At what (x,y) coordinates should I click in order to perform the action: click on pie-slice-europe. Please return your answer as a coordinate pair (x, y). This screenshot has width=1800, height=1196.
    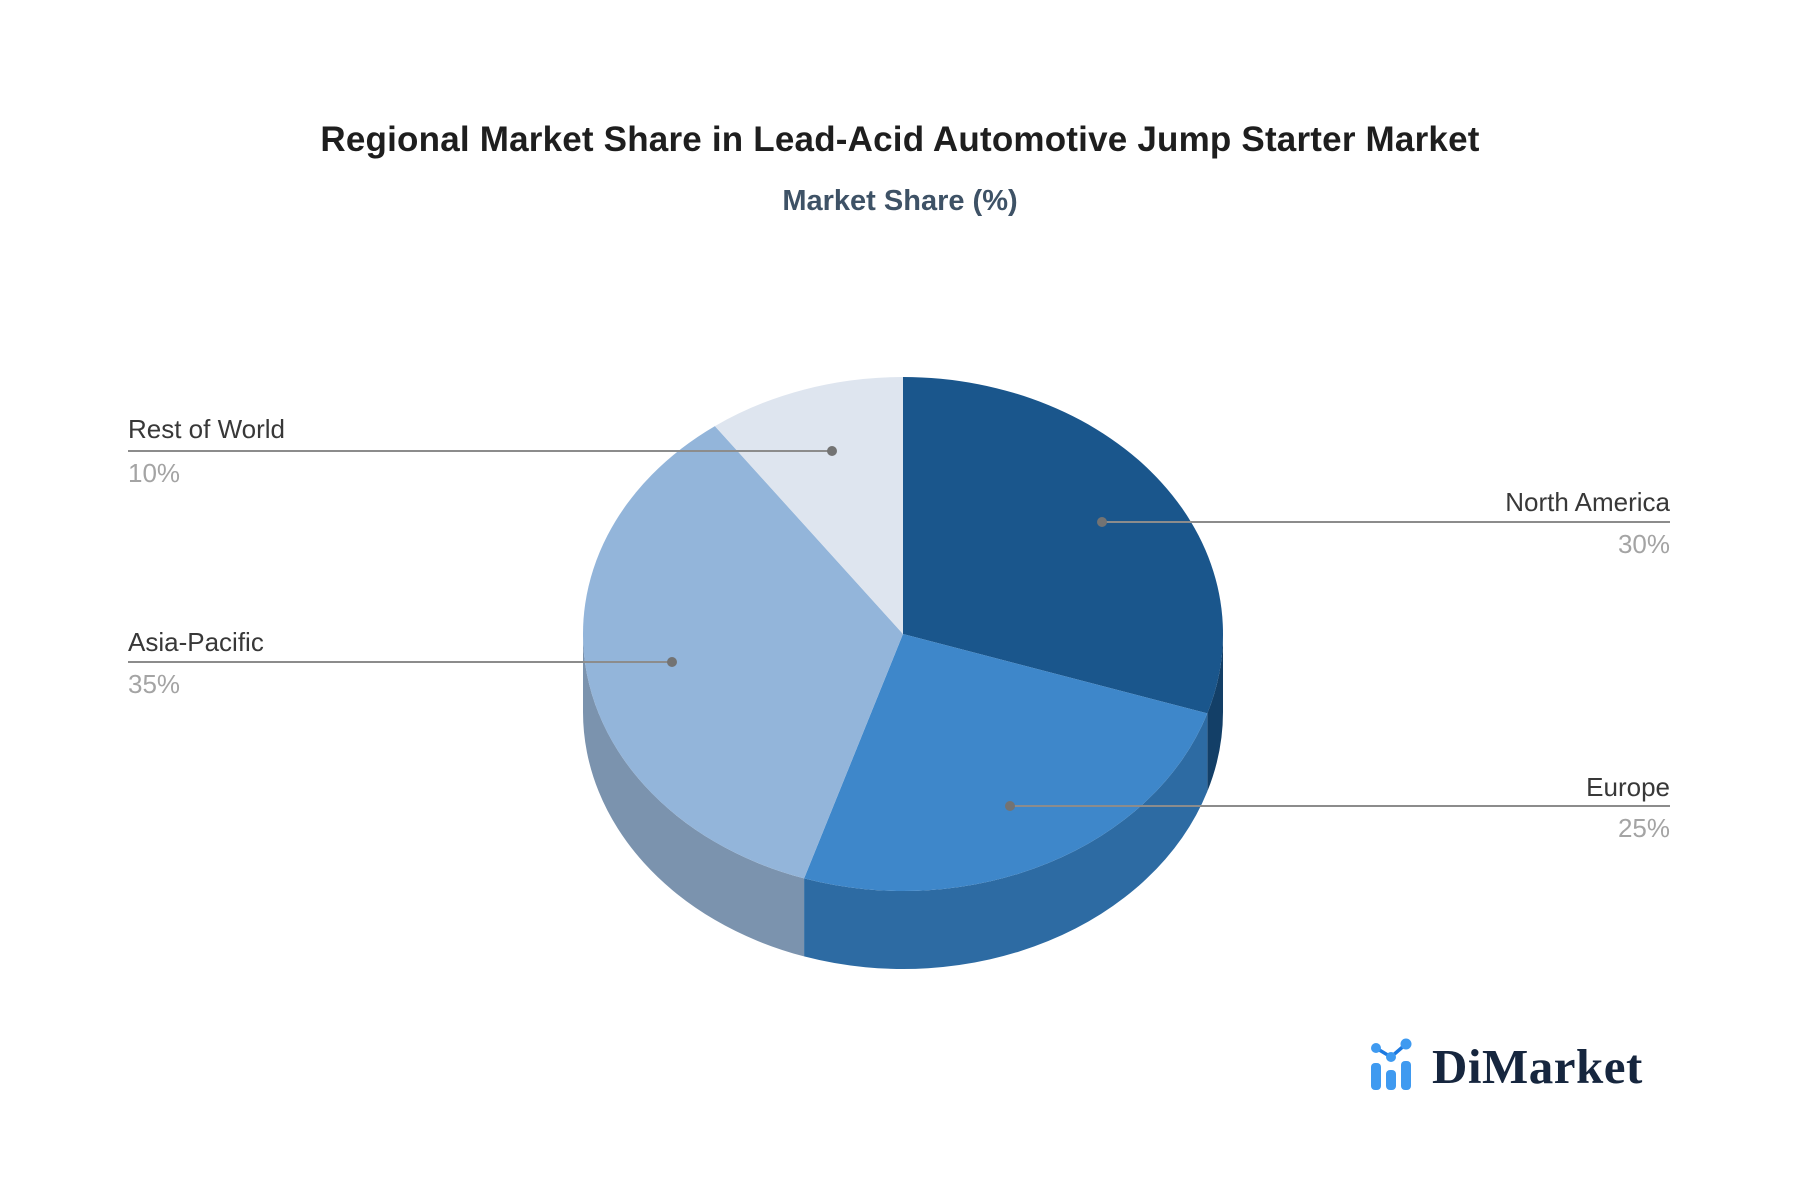
    Looking at the image, I should click on (1006, 763).